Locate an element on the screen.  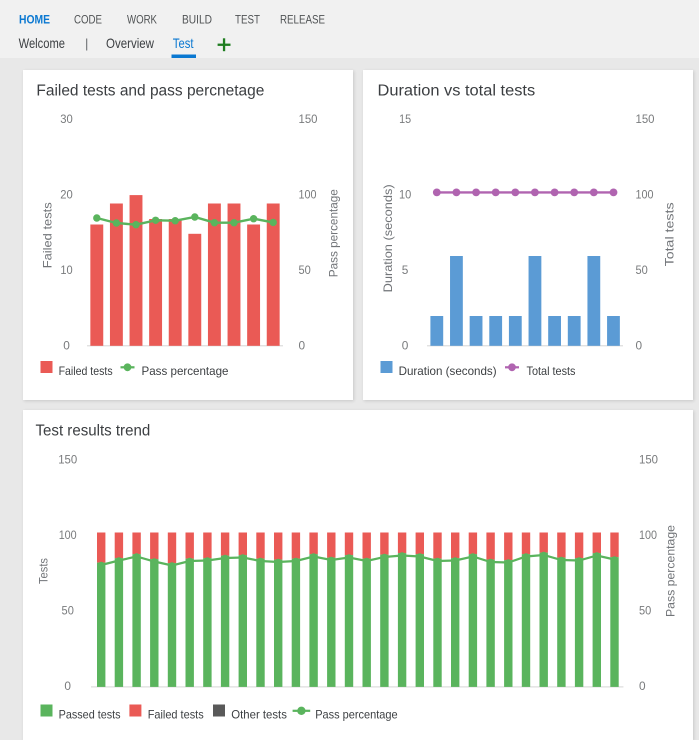
svg-text:Failed tests and pass percneta: Failed tests and pass percnetage is located at coordinates (150, 90).